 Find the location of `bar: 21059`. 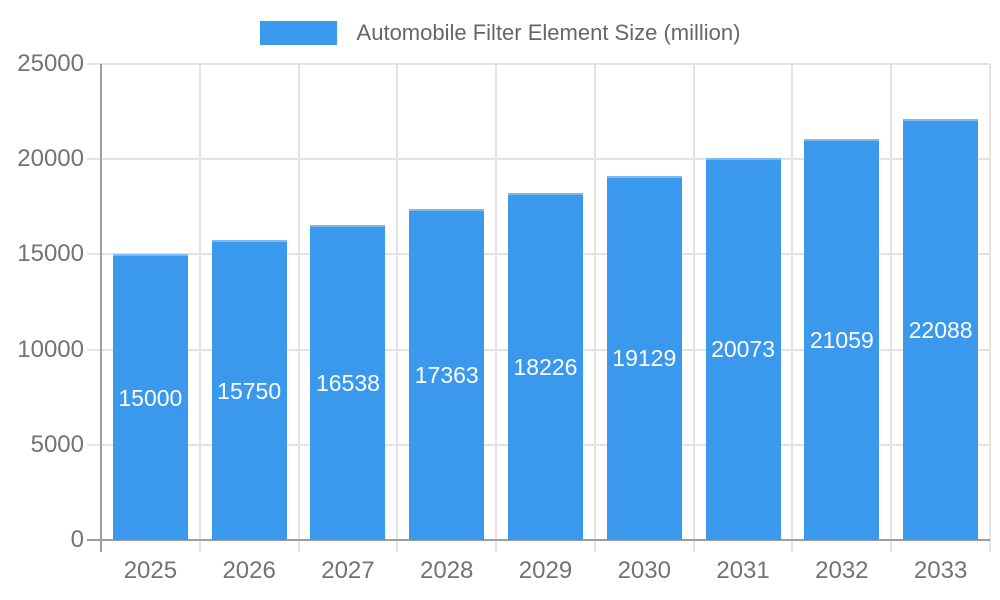

bar: 21059 is located at coordinates (842, 339).